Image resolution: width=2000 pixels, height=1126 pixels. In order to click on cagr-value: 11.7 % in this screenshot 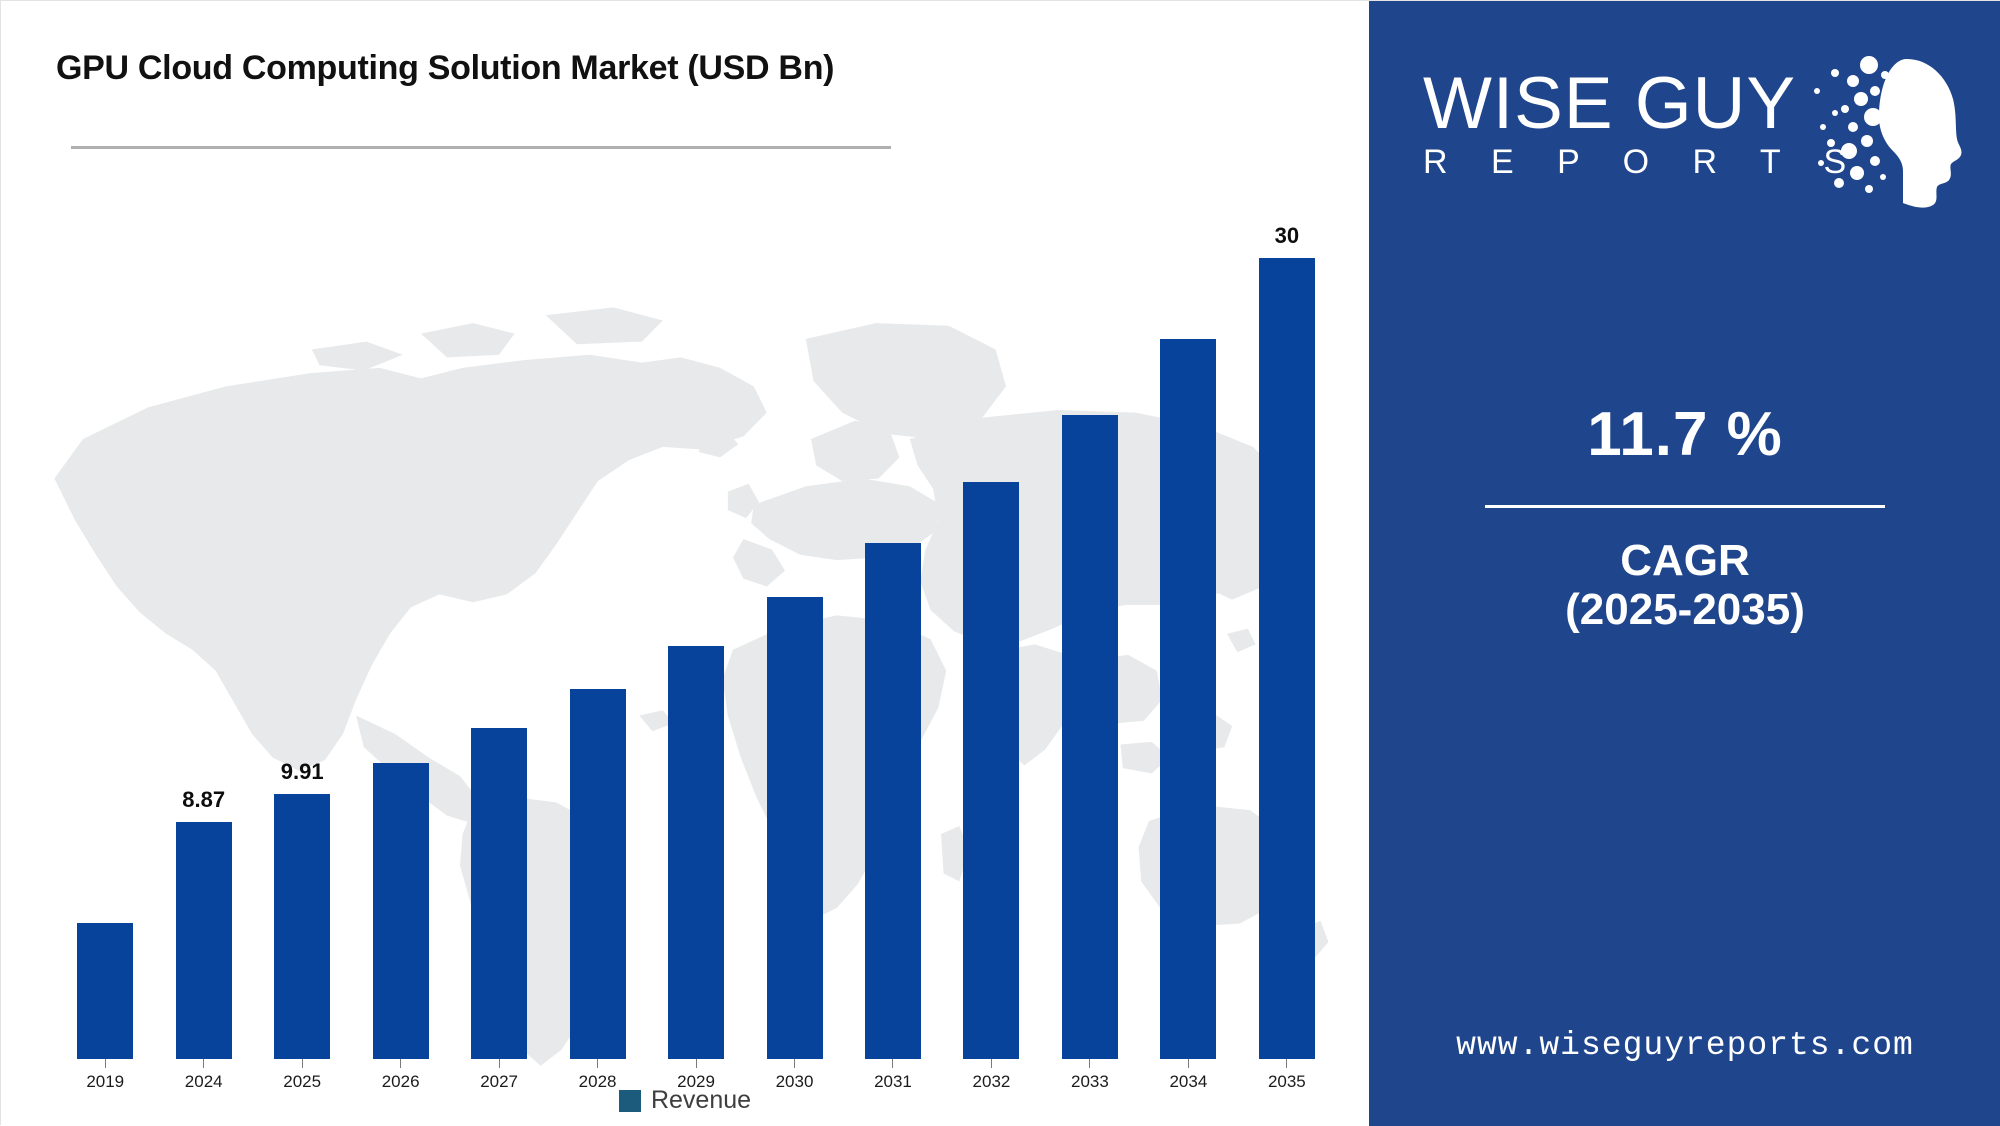, I will do `click(1685, 434)`.